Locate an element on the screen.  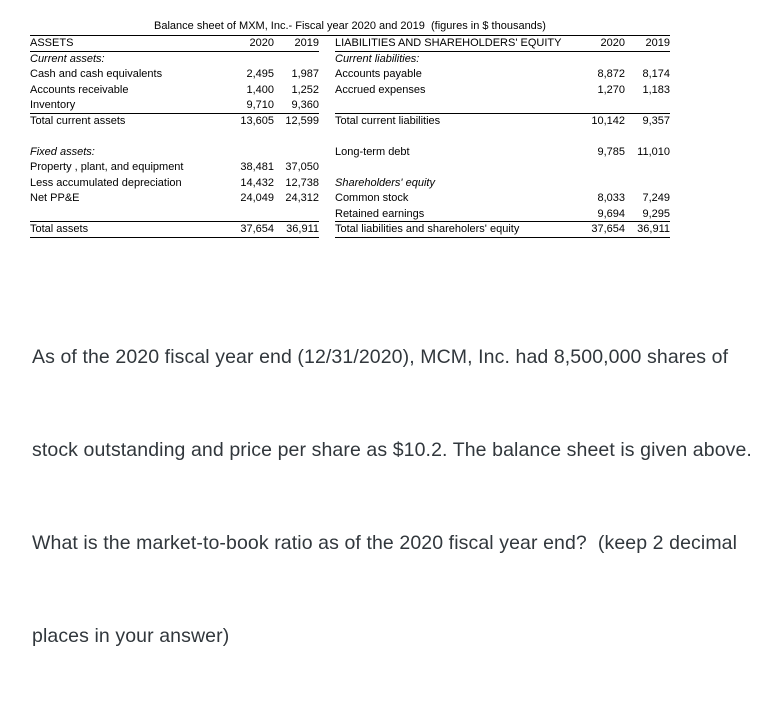
assets-header-label: ASSETS is located at coordinates (52, 43).